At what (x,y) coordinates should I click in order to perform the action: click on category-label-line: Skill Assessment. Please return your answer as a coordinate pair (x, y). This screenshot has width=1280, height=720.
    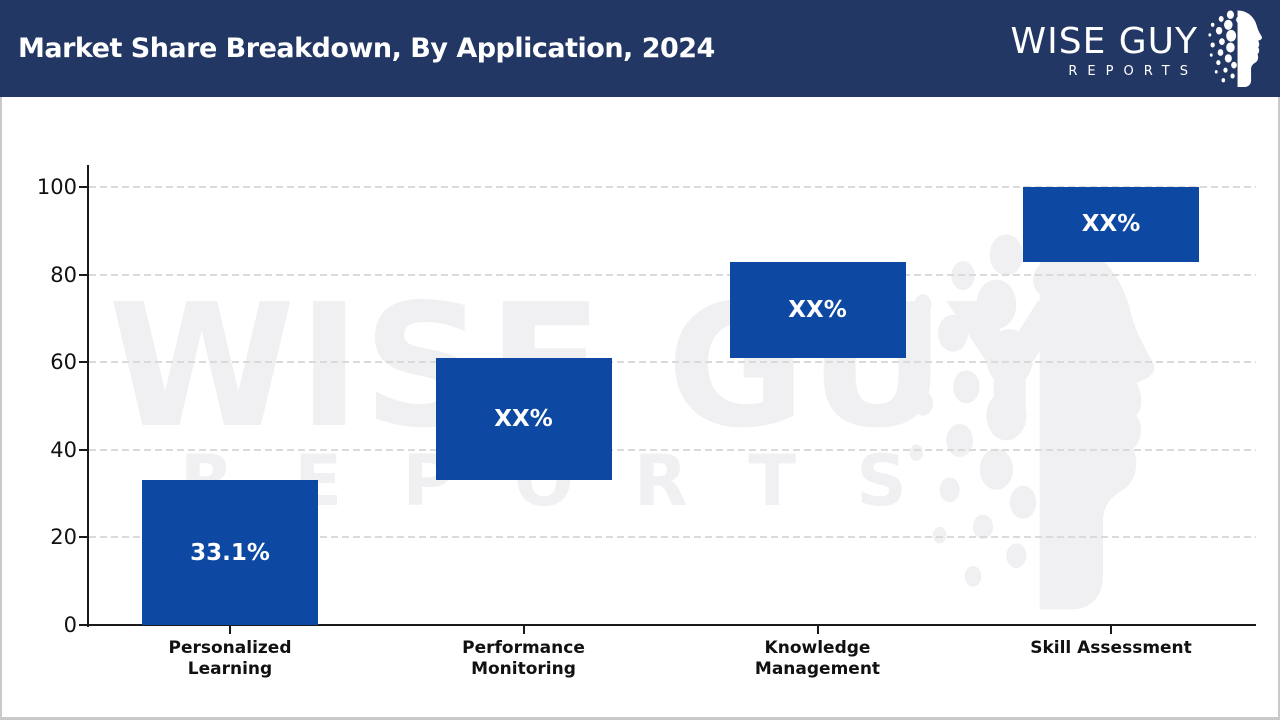
    Looking at the image, I should click on (1111, 648).